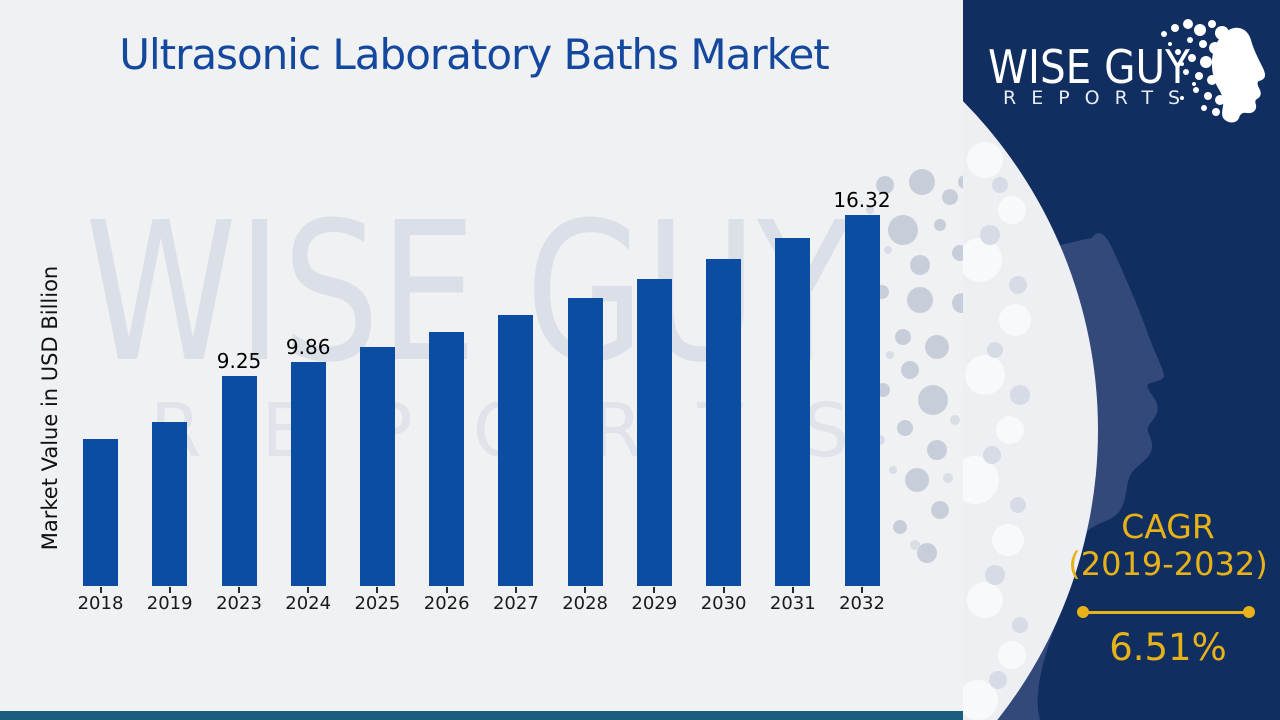 The height and width of the screenshot is (720, 1280). I want to click on x-tick-2032, so click(862, 590).